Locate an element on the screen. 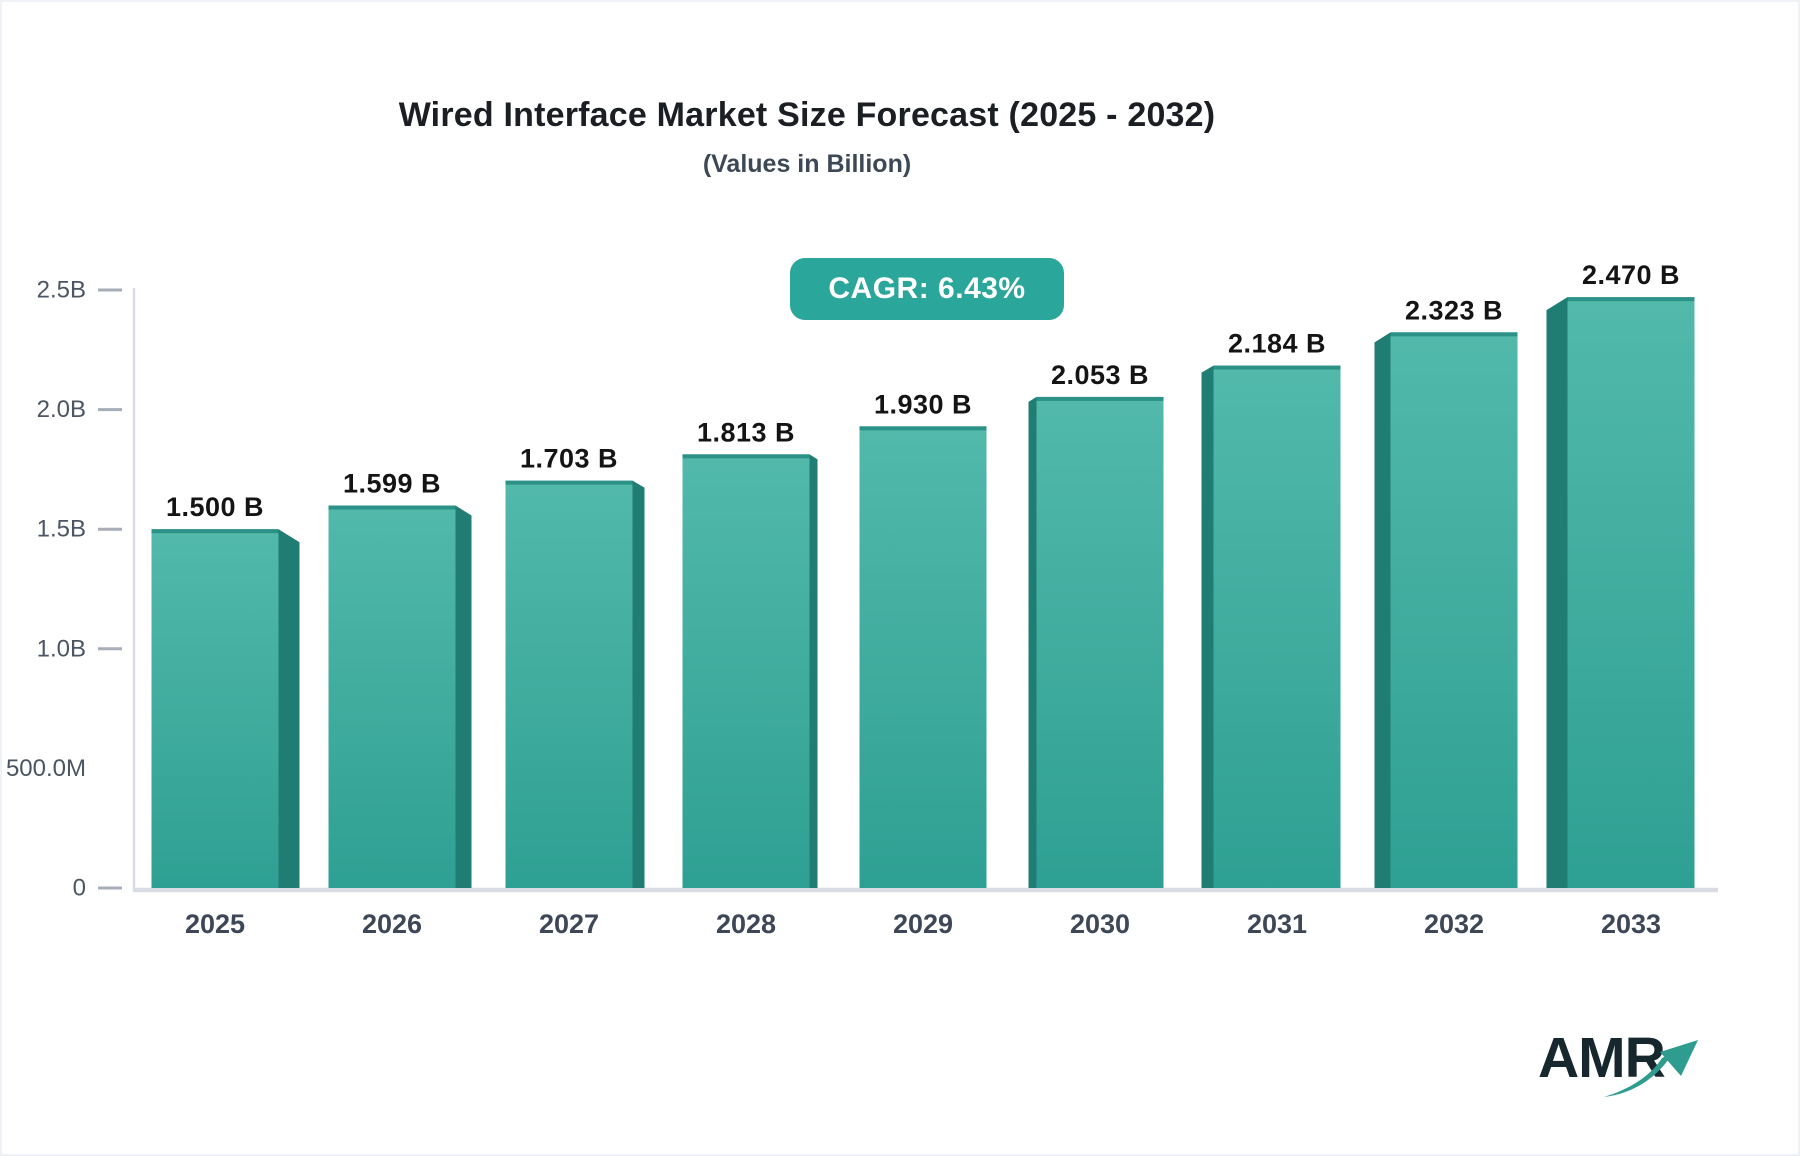 The width and height of the screenshot is (1800, 1156). bar-2026 is located at coordinates (392, 696).